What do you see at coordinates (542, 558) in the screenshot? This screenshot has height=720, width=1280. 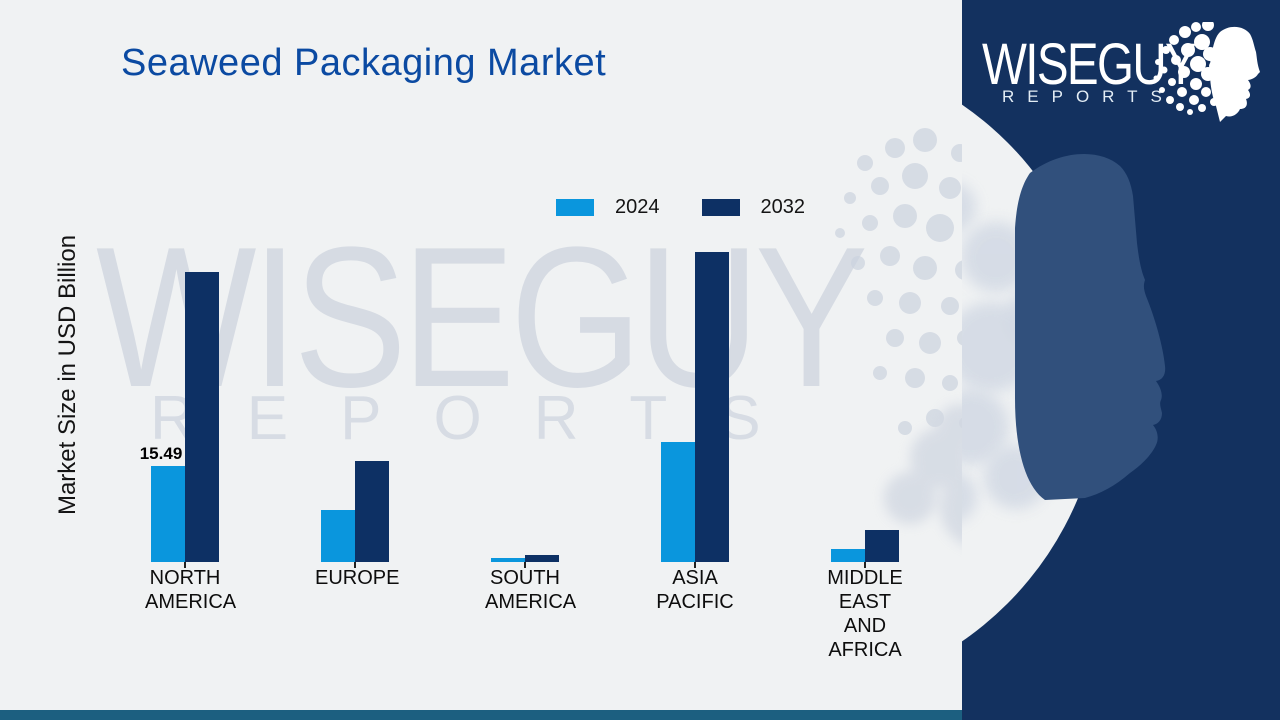 I see `bar-south-america-2032` at bounding box center [542, 558].